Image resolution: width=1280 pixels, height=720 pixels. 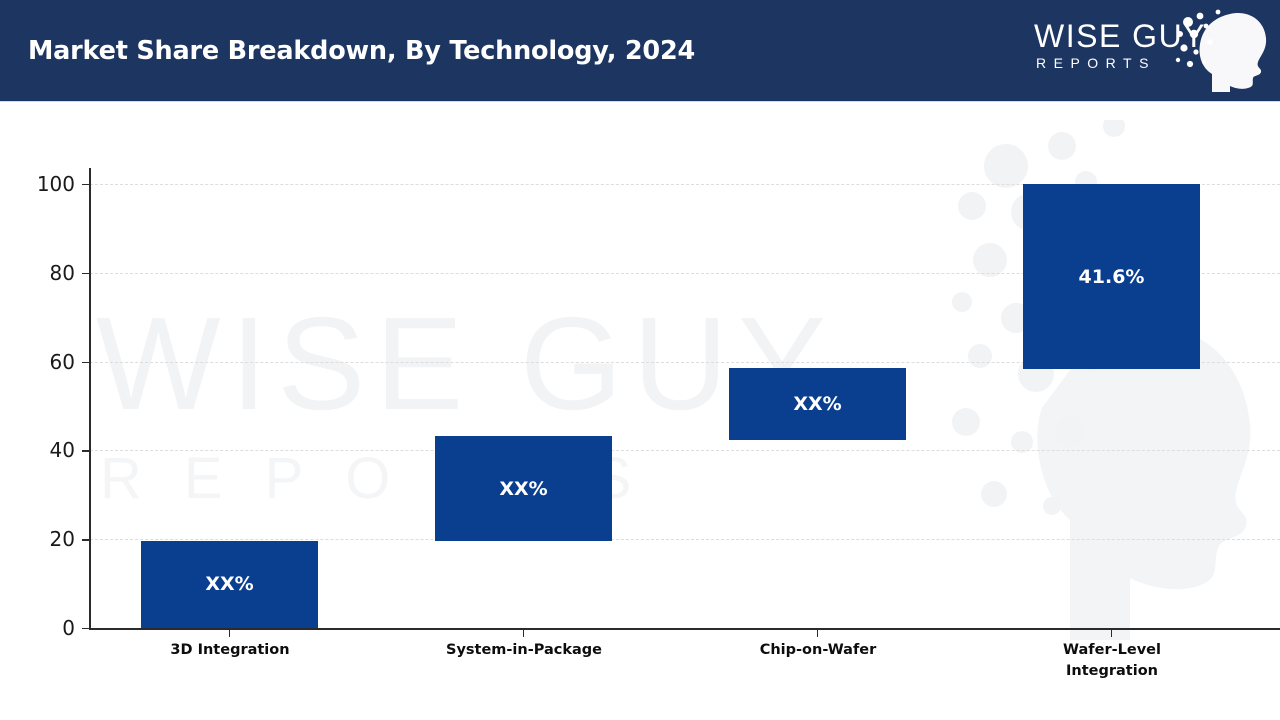 What do you see at coordinates (1120, 36) in the screenshot?
I see `logo-wordmark: WISE GUY` at bounding box center [1120, 36].